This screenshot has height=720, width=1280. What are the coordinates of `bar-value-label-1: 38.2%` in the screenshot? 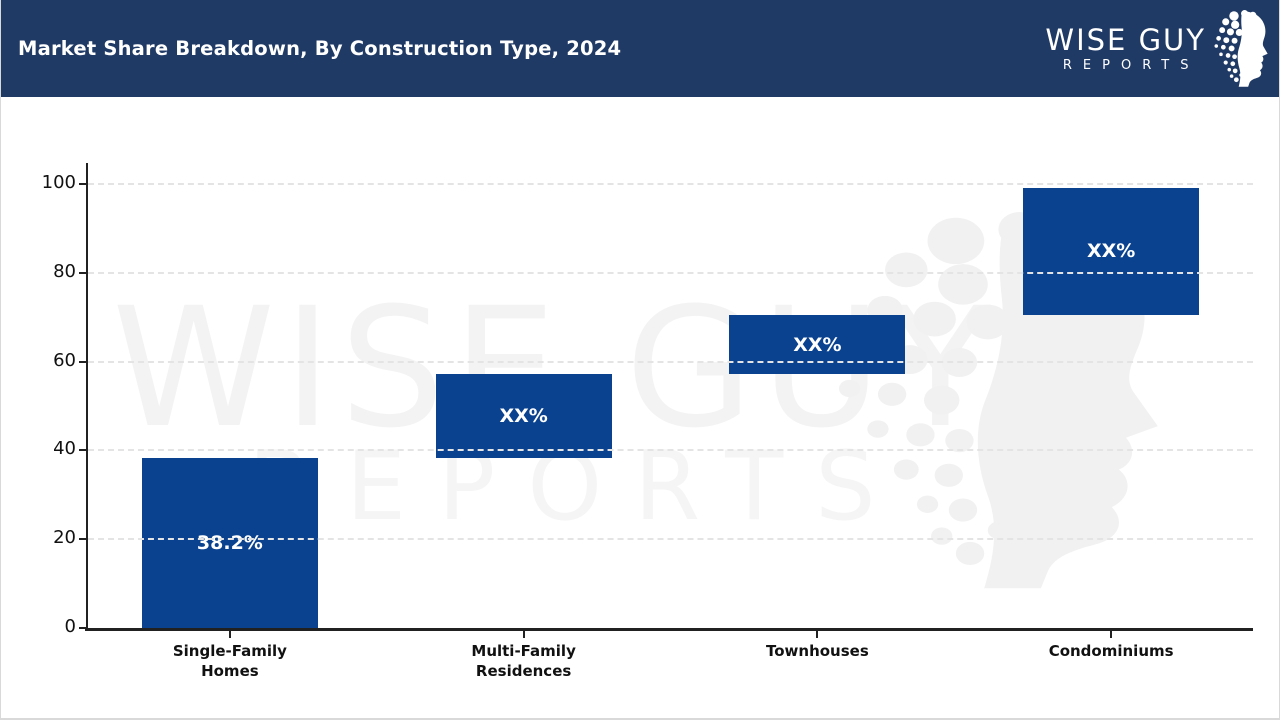 It's located at (229, 543).